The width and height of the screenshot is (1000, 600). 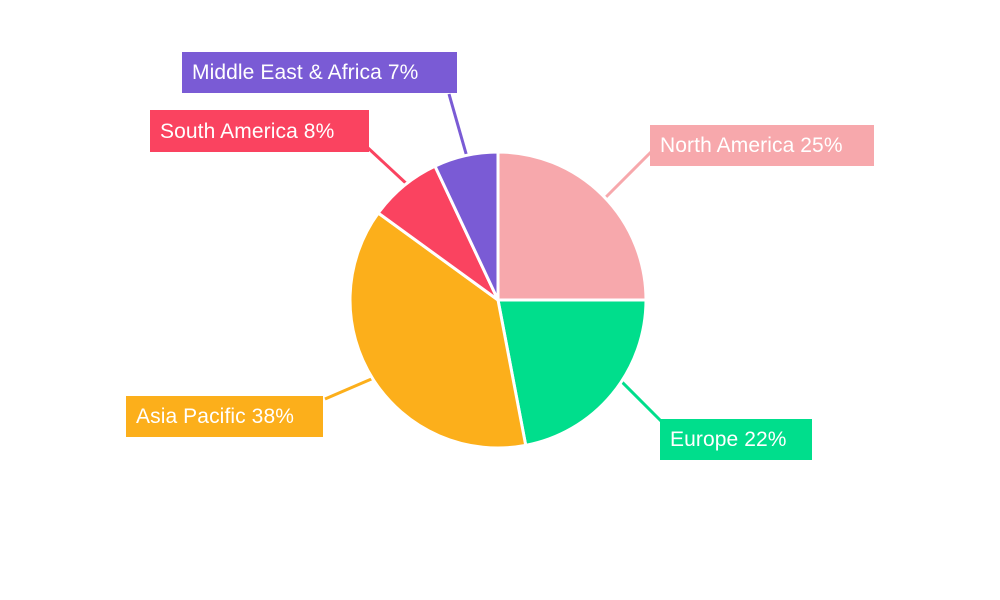 I want to click on pie-label-south-america: South America 8%, so click(x=259, y=131).